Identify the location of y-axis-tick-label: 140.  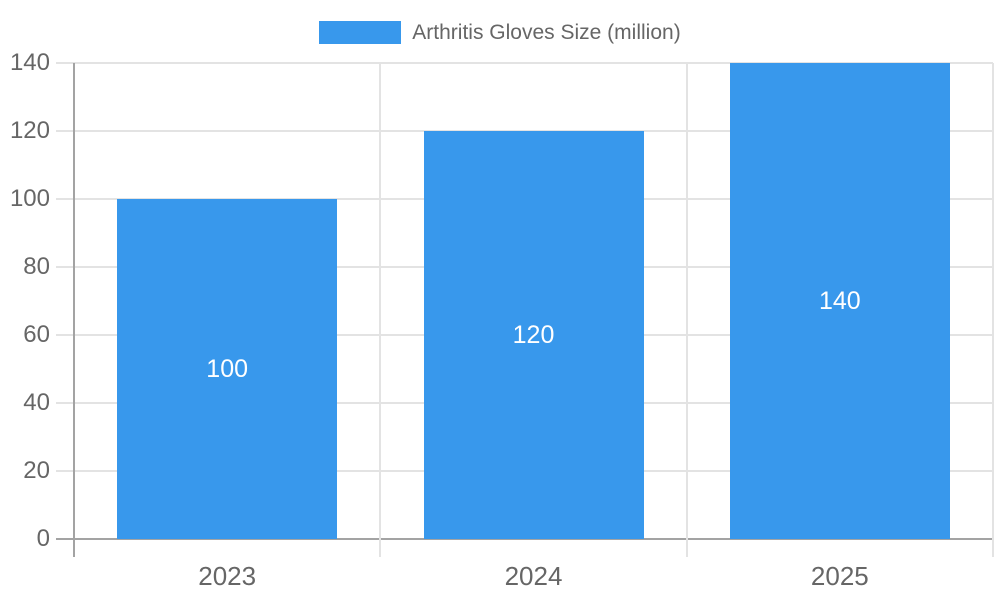
(29, 62).